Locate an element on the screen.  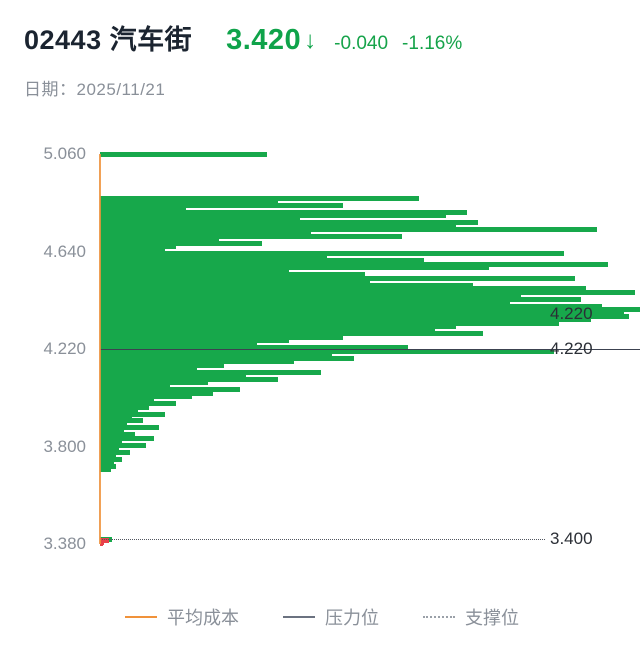
y-axis-tick-label: 3.380 is located at coordinates (64, 543).